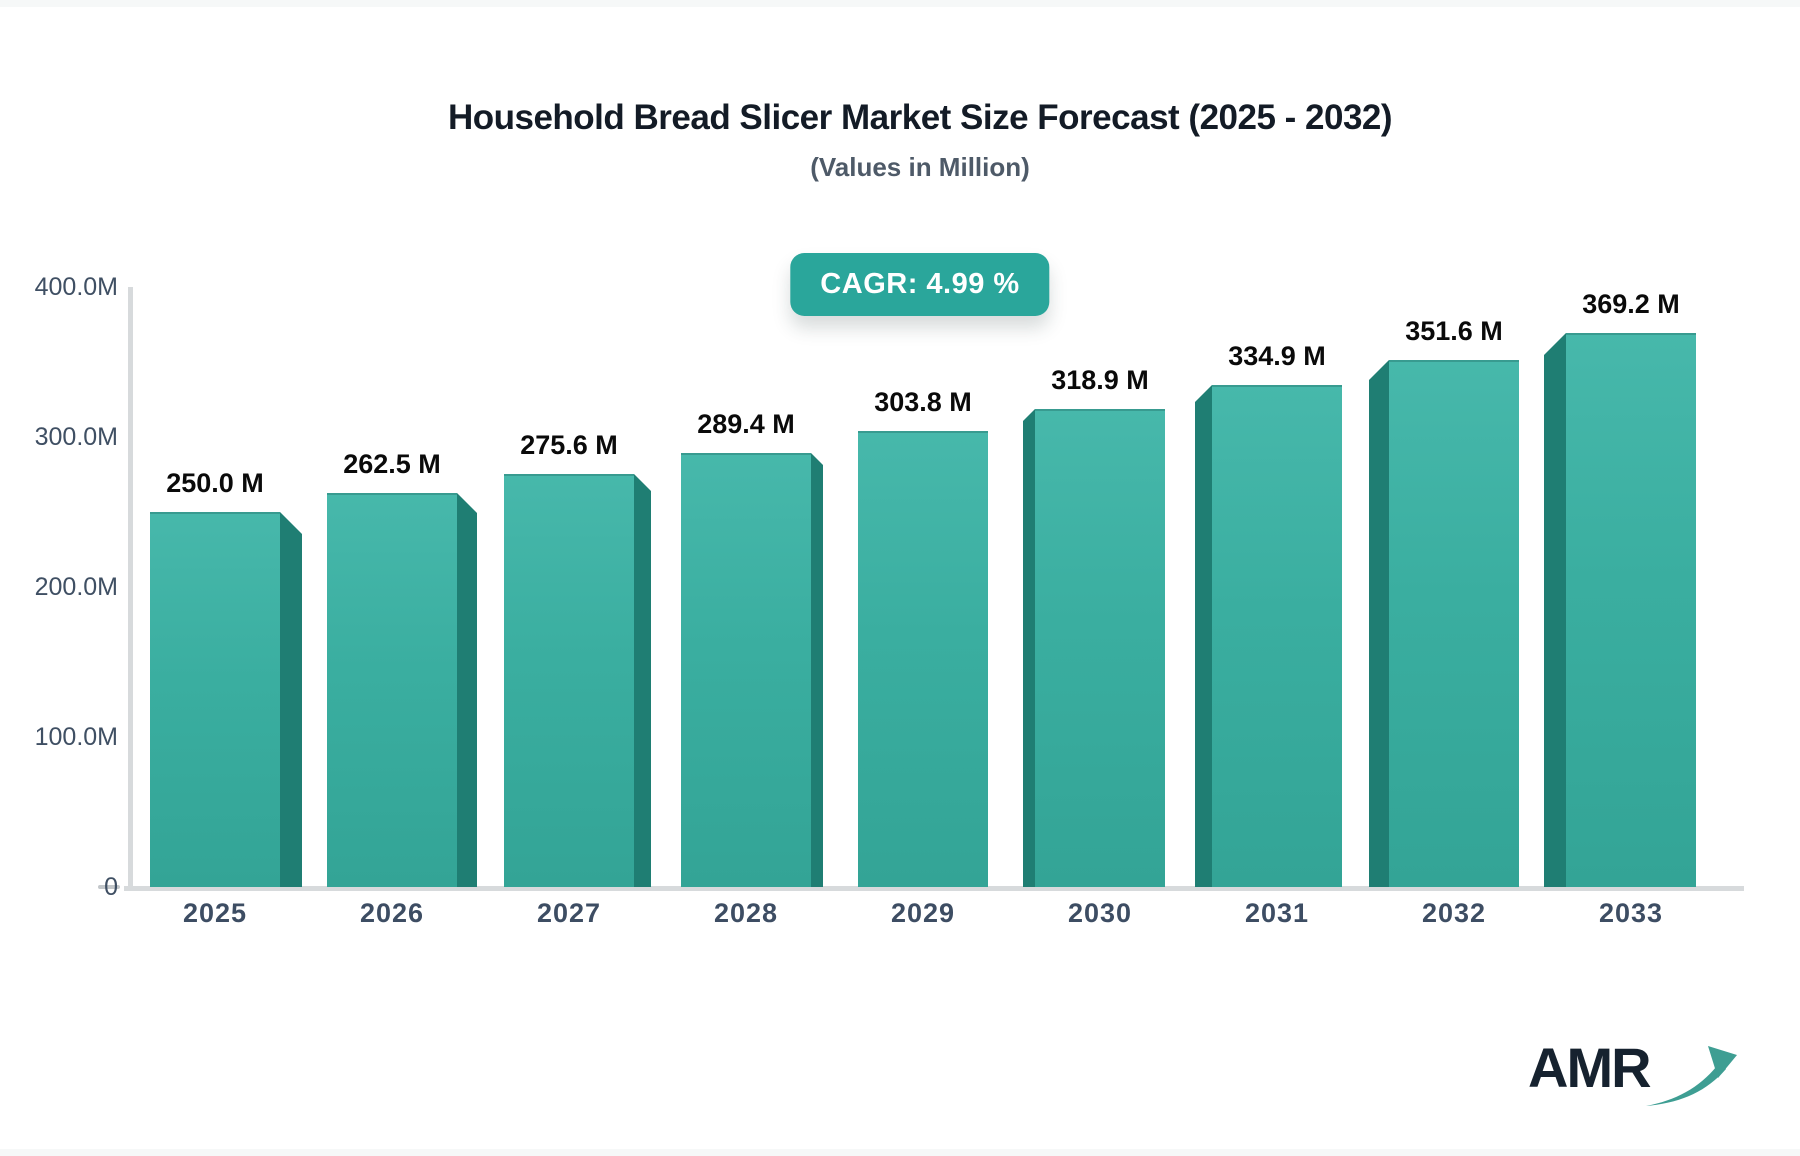 This screenshot has height=1156, width=1800. Describe the element at coordinates (76, 437) in the screenshot. I see `y-tick-label: 300.0M` at that location.